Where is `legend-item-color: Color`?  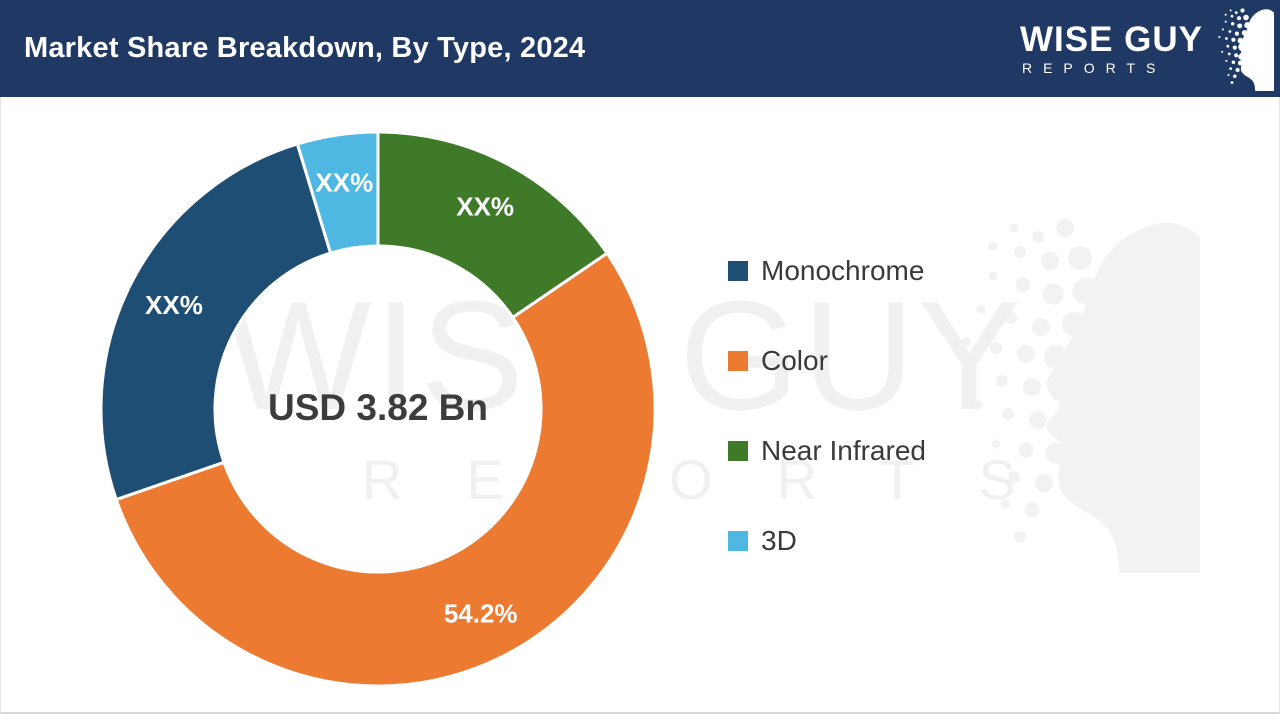 legend-item-color: Color is located at coordinates (827, 361).